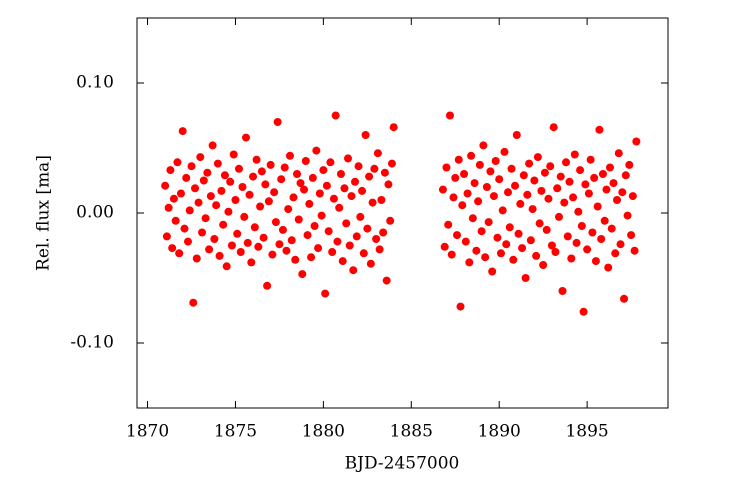 This screenshot has width=747, height=498. I want to click on x-tick-label: 1895, so click(586, 432).